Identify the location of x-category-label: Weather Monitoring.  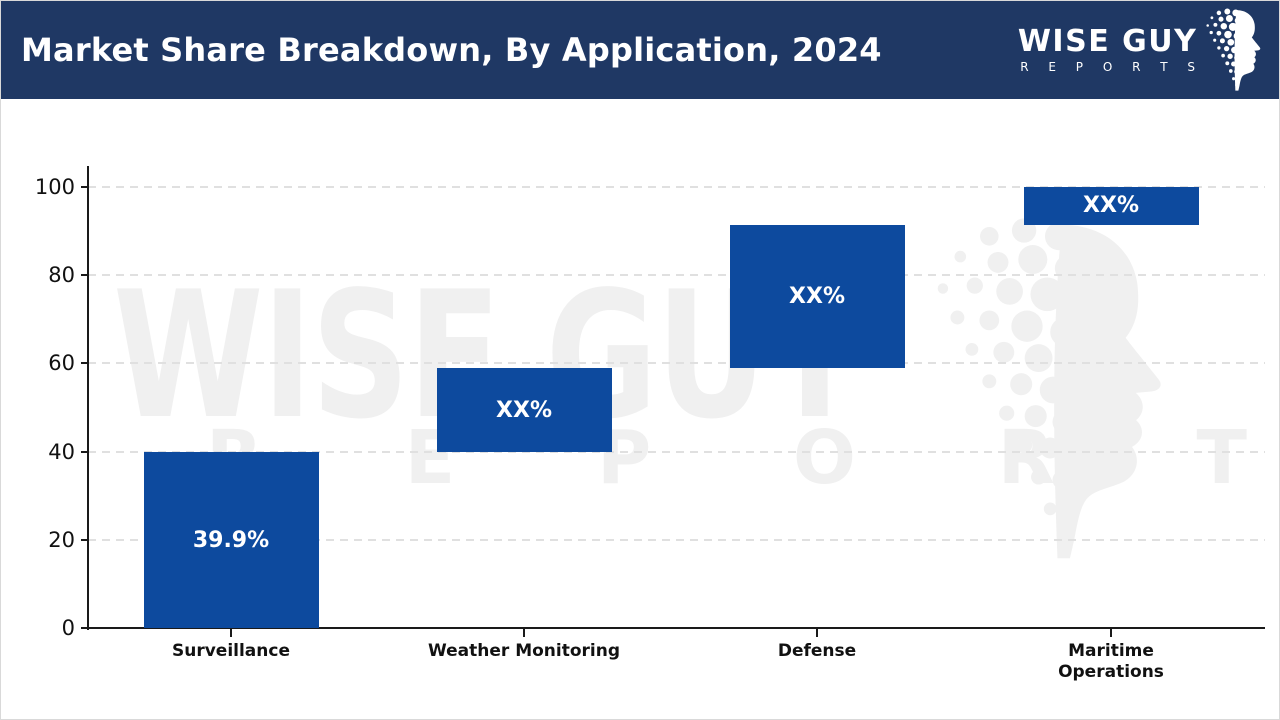
(524, 651).